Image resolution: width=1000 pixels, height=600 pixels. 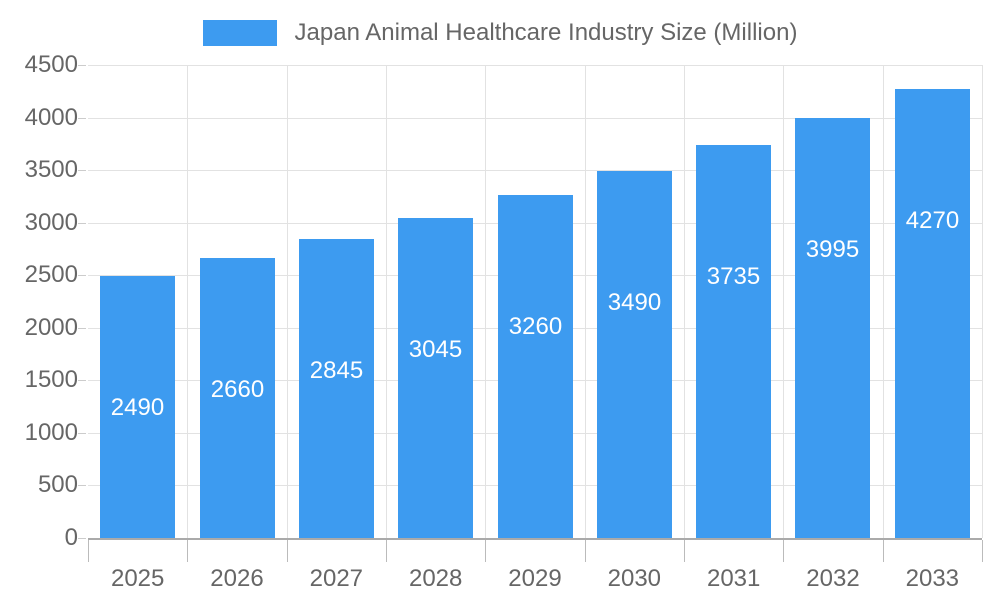 I want to click on x-axis-tick-label: 2032, so click(x=833, y=578).